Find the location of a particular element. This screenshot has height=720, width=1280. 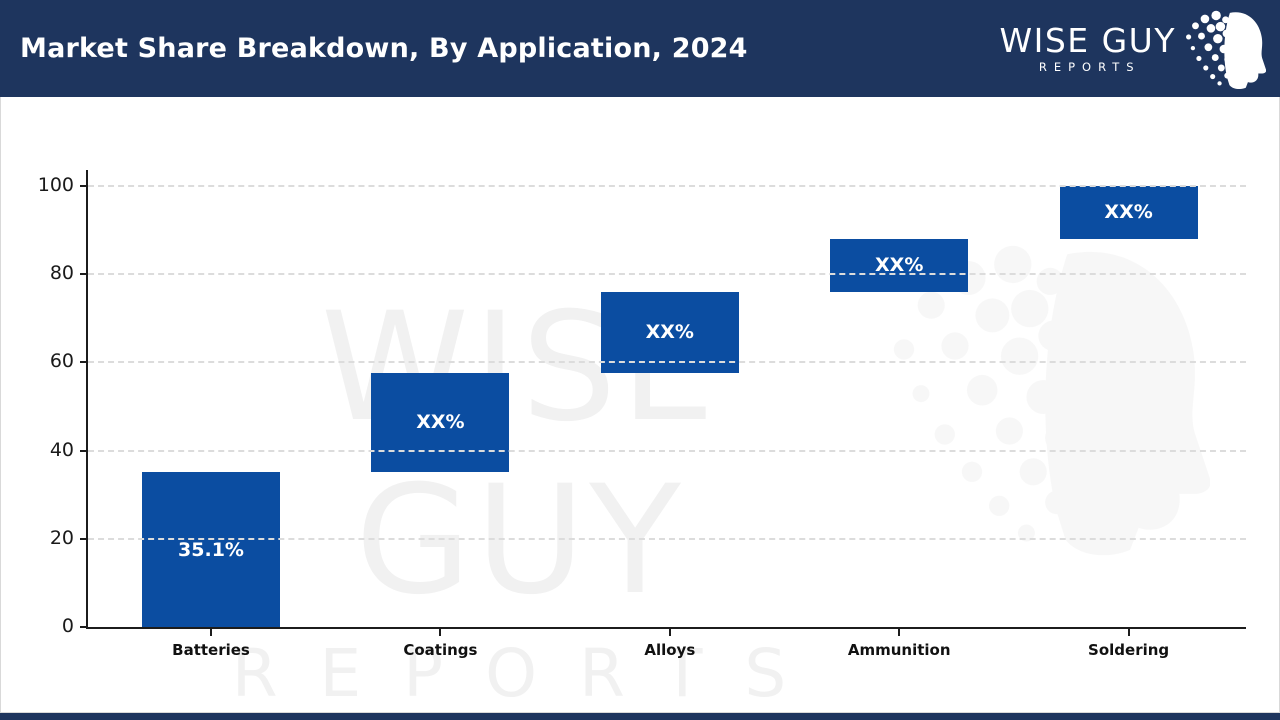

wiseguy-logo-text: WISE GUY REPORTS is located at coordinates (1087, 49).